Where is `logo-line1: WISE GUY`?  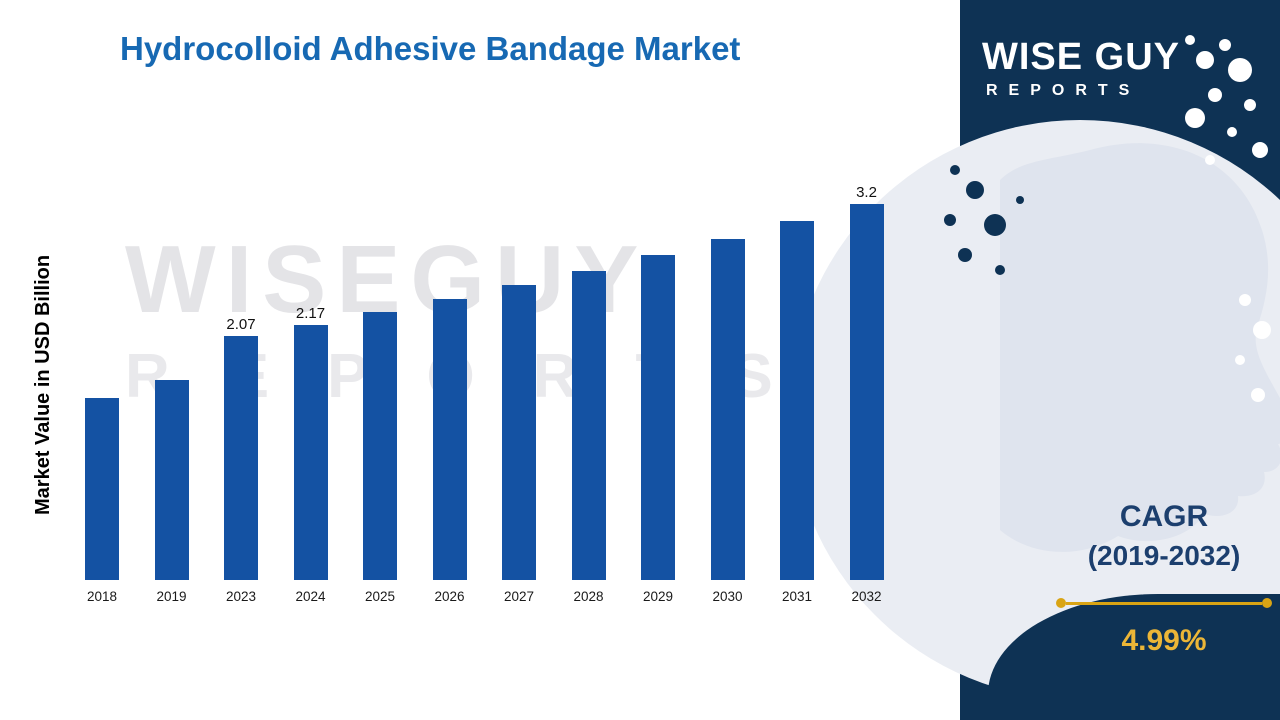
logo-line1: WISE GUY is located at coordinates (1081, 57).